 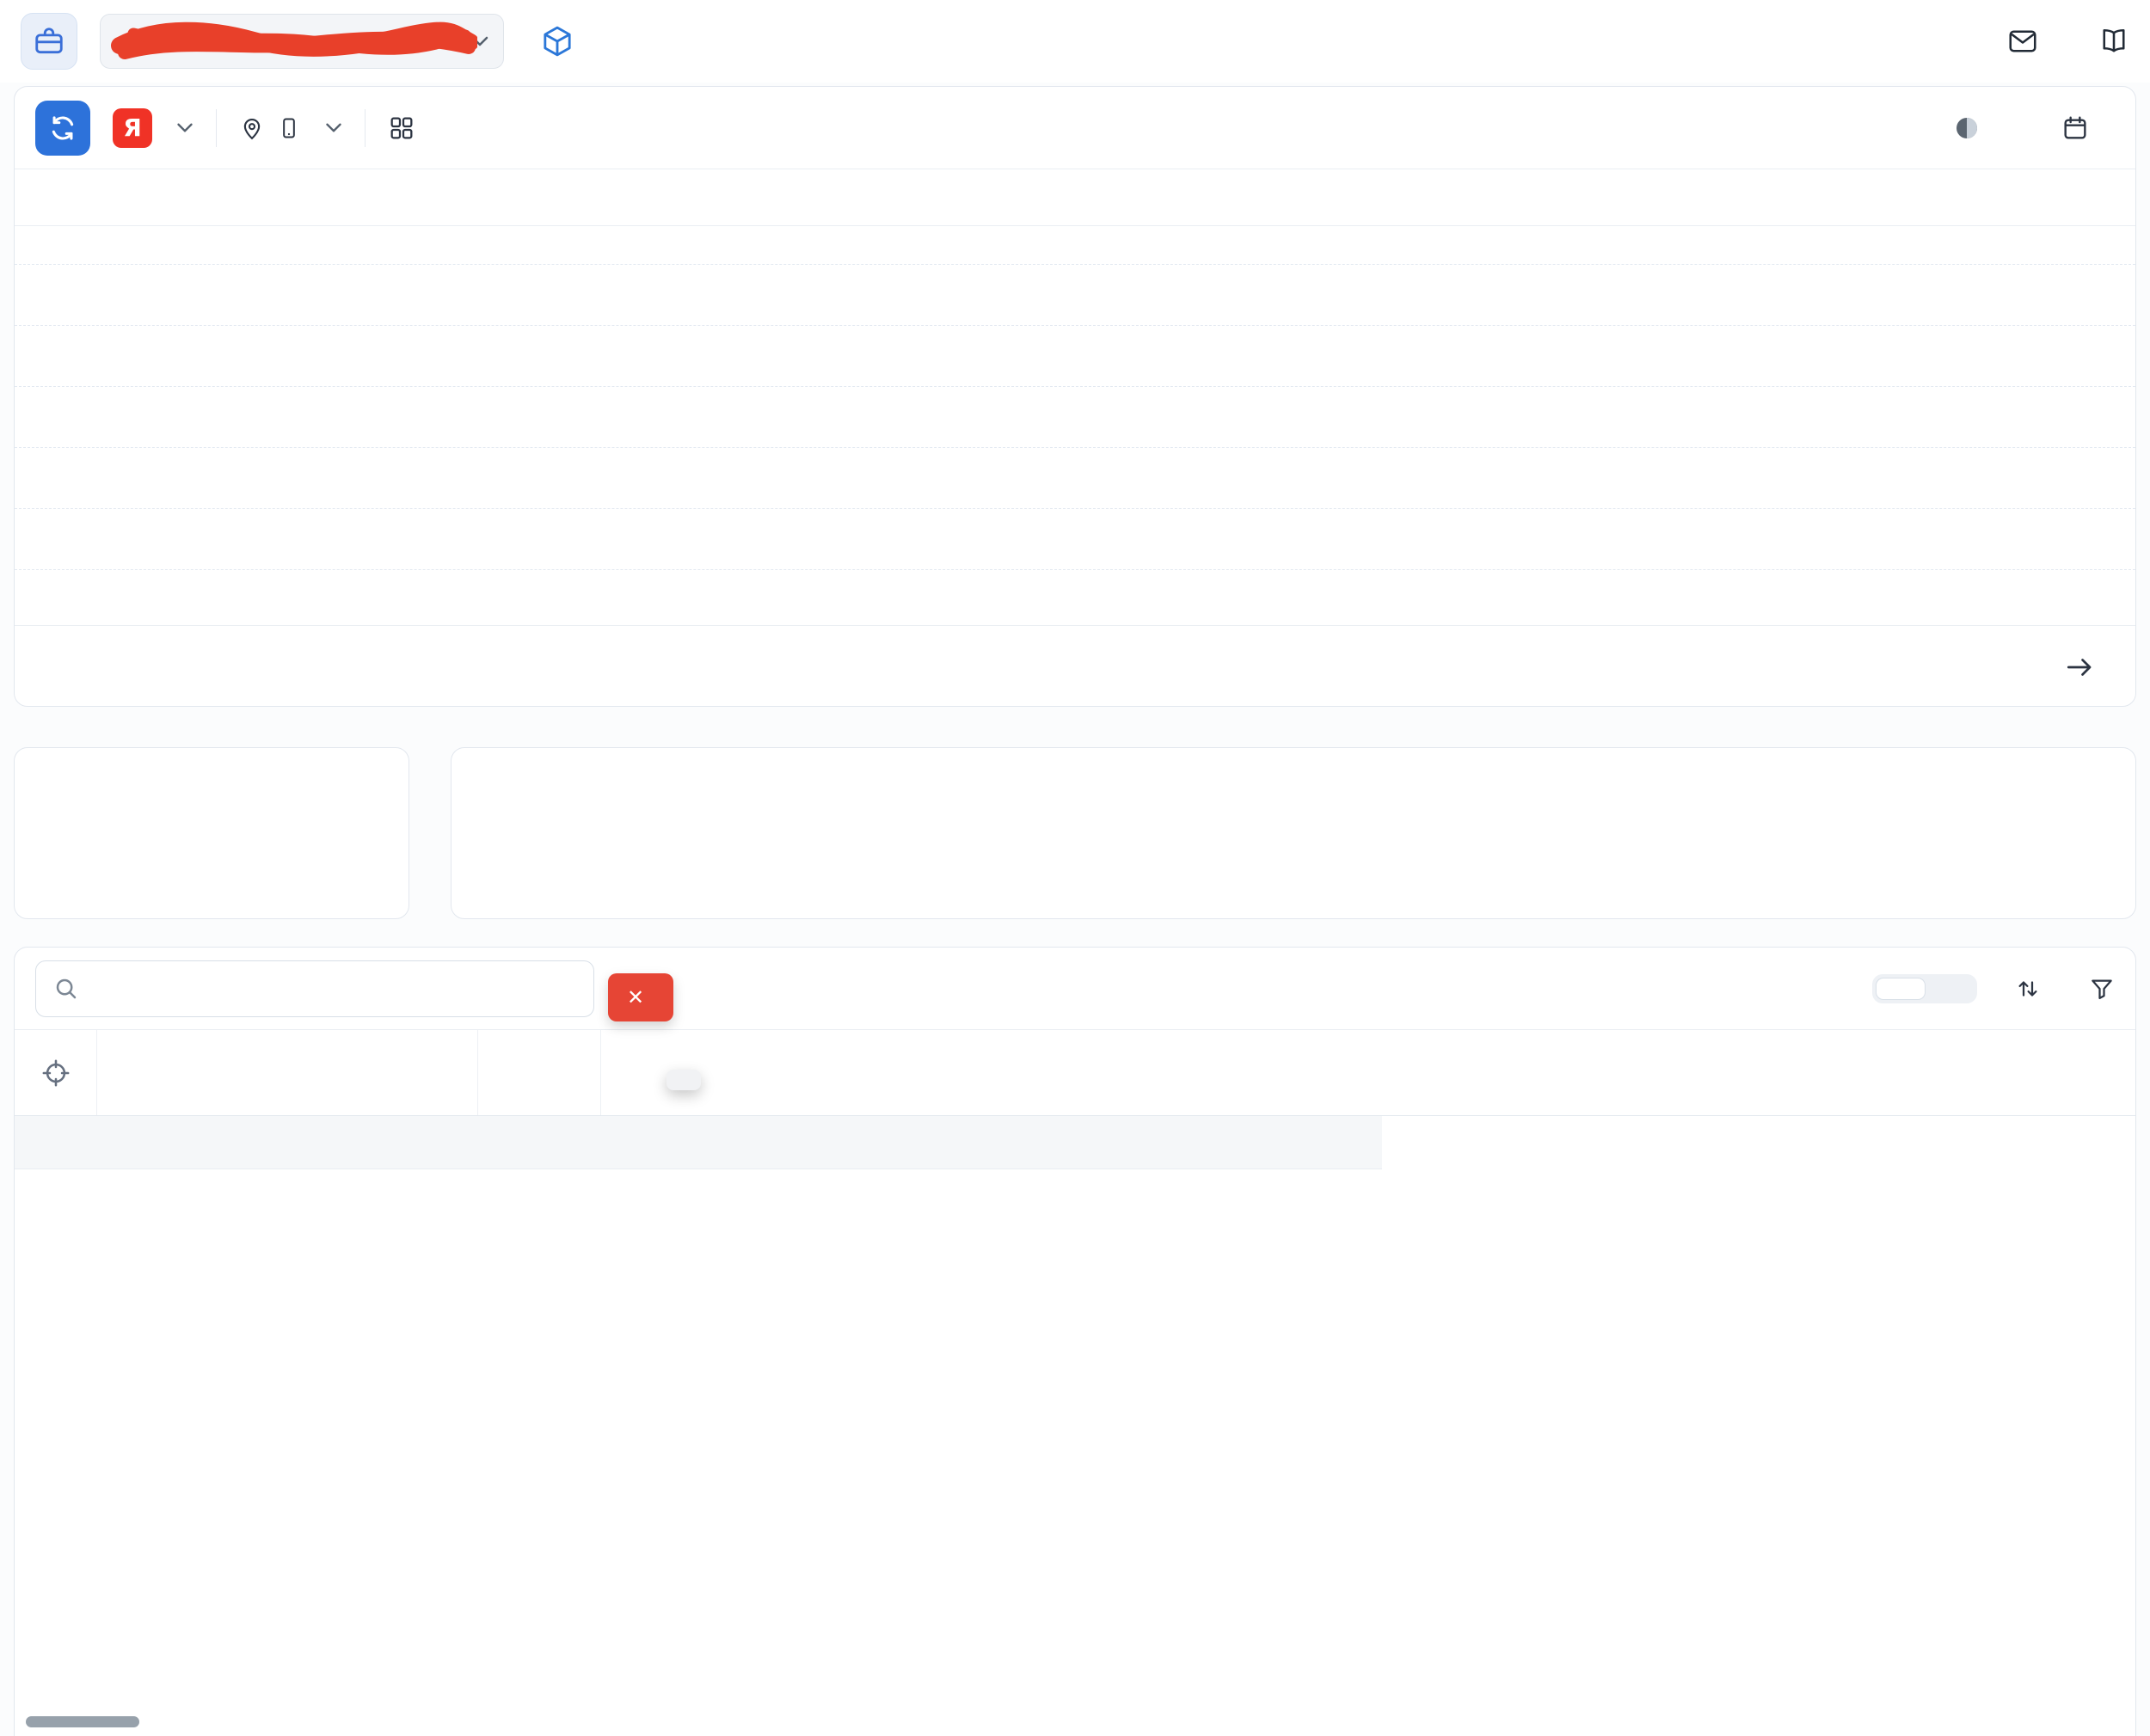 I want to click on region-selector, so click(x=291, y=128).